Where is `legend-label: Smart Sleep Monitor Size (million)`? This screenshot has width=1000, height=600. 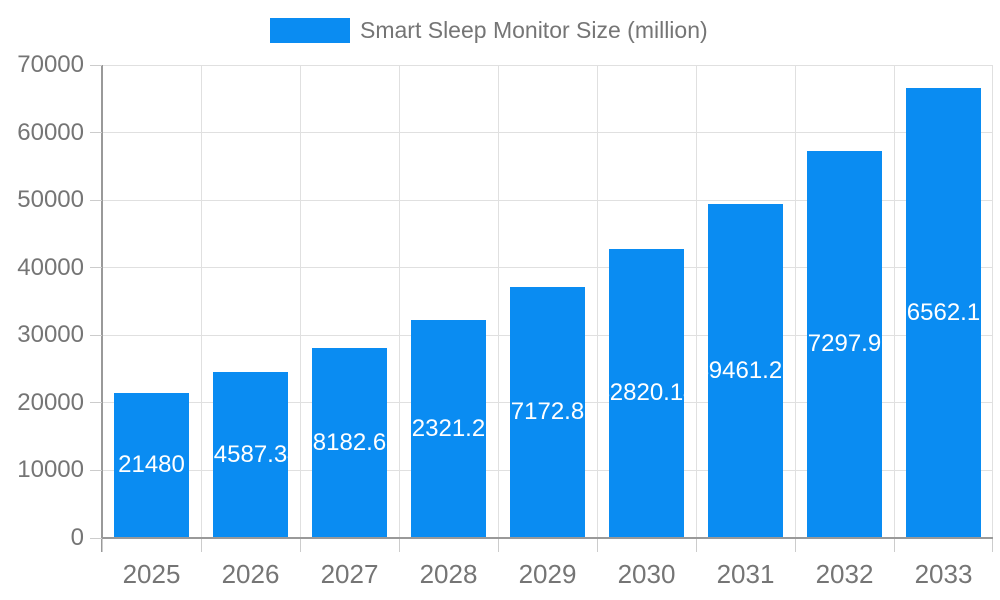 legend-label: Smart Sleep Monitor Size (million) is located at coordinates (534, 29).